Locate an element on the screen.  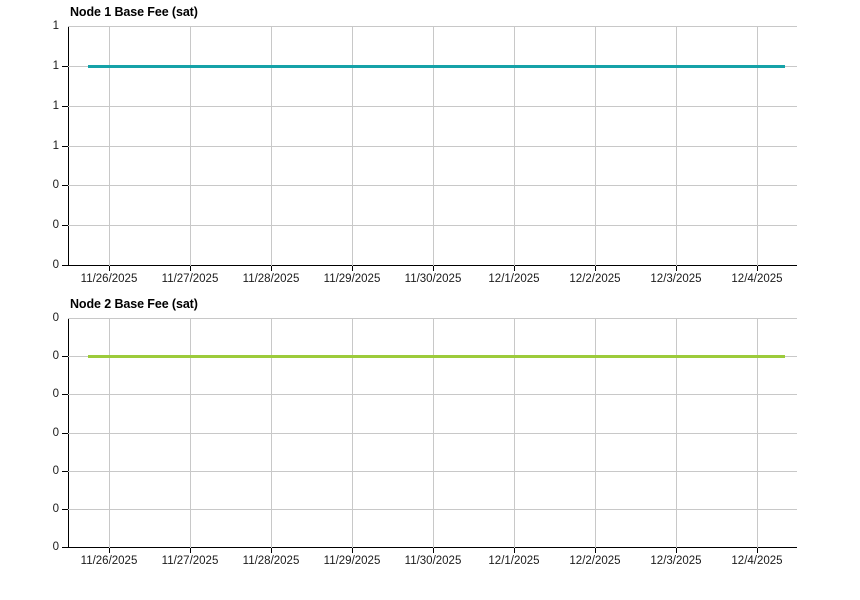
chart-title-node-2: Node 2 Base Fee (sat) is located at coordinates (134, 304).